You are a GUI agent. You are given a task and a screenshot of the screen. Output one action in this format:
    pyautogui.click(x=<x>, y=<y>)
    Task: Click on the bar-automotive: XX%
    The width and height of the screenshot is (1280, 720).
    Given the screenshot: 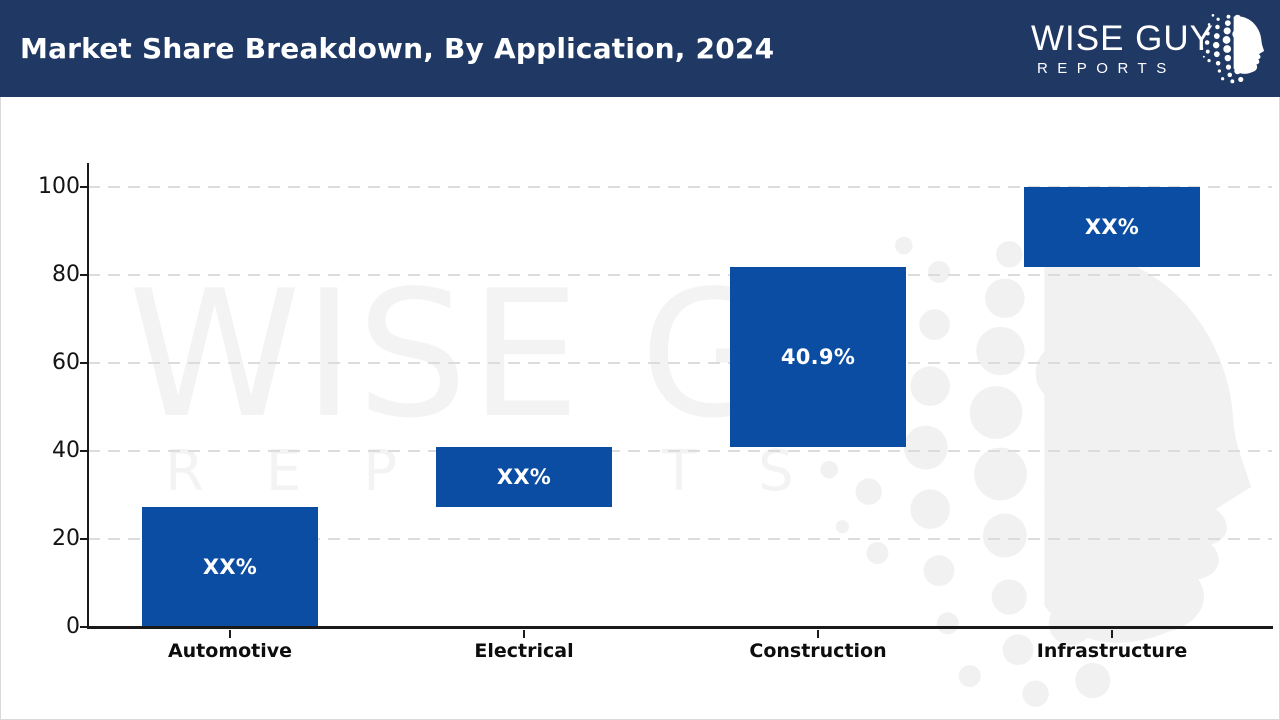 What is the action you would take?
    pyautogui.click(x=230, y=566)
    